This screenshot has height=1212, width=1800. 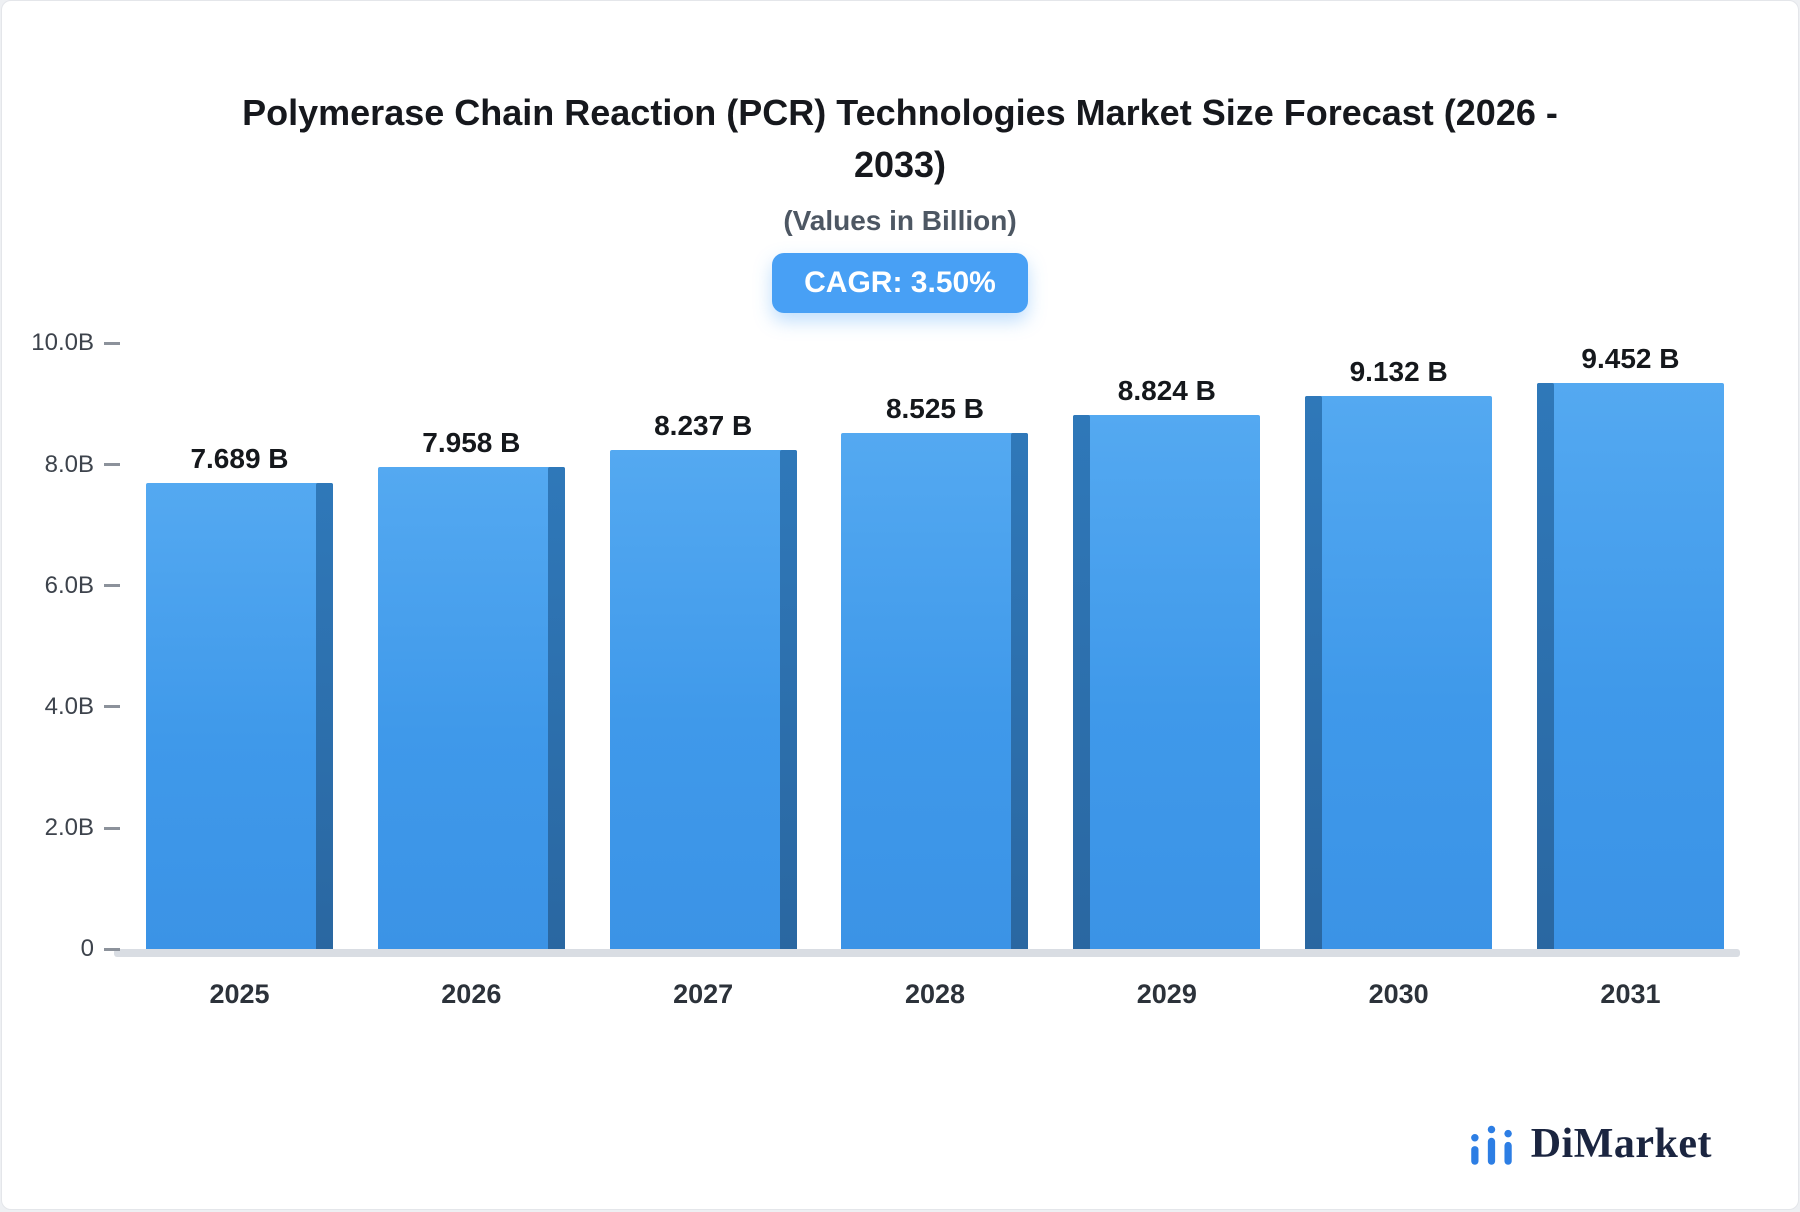 I want to click on bar-group: 8.237 B 2027, so click(x=703, y=676).